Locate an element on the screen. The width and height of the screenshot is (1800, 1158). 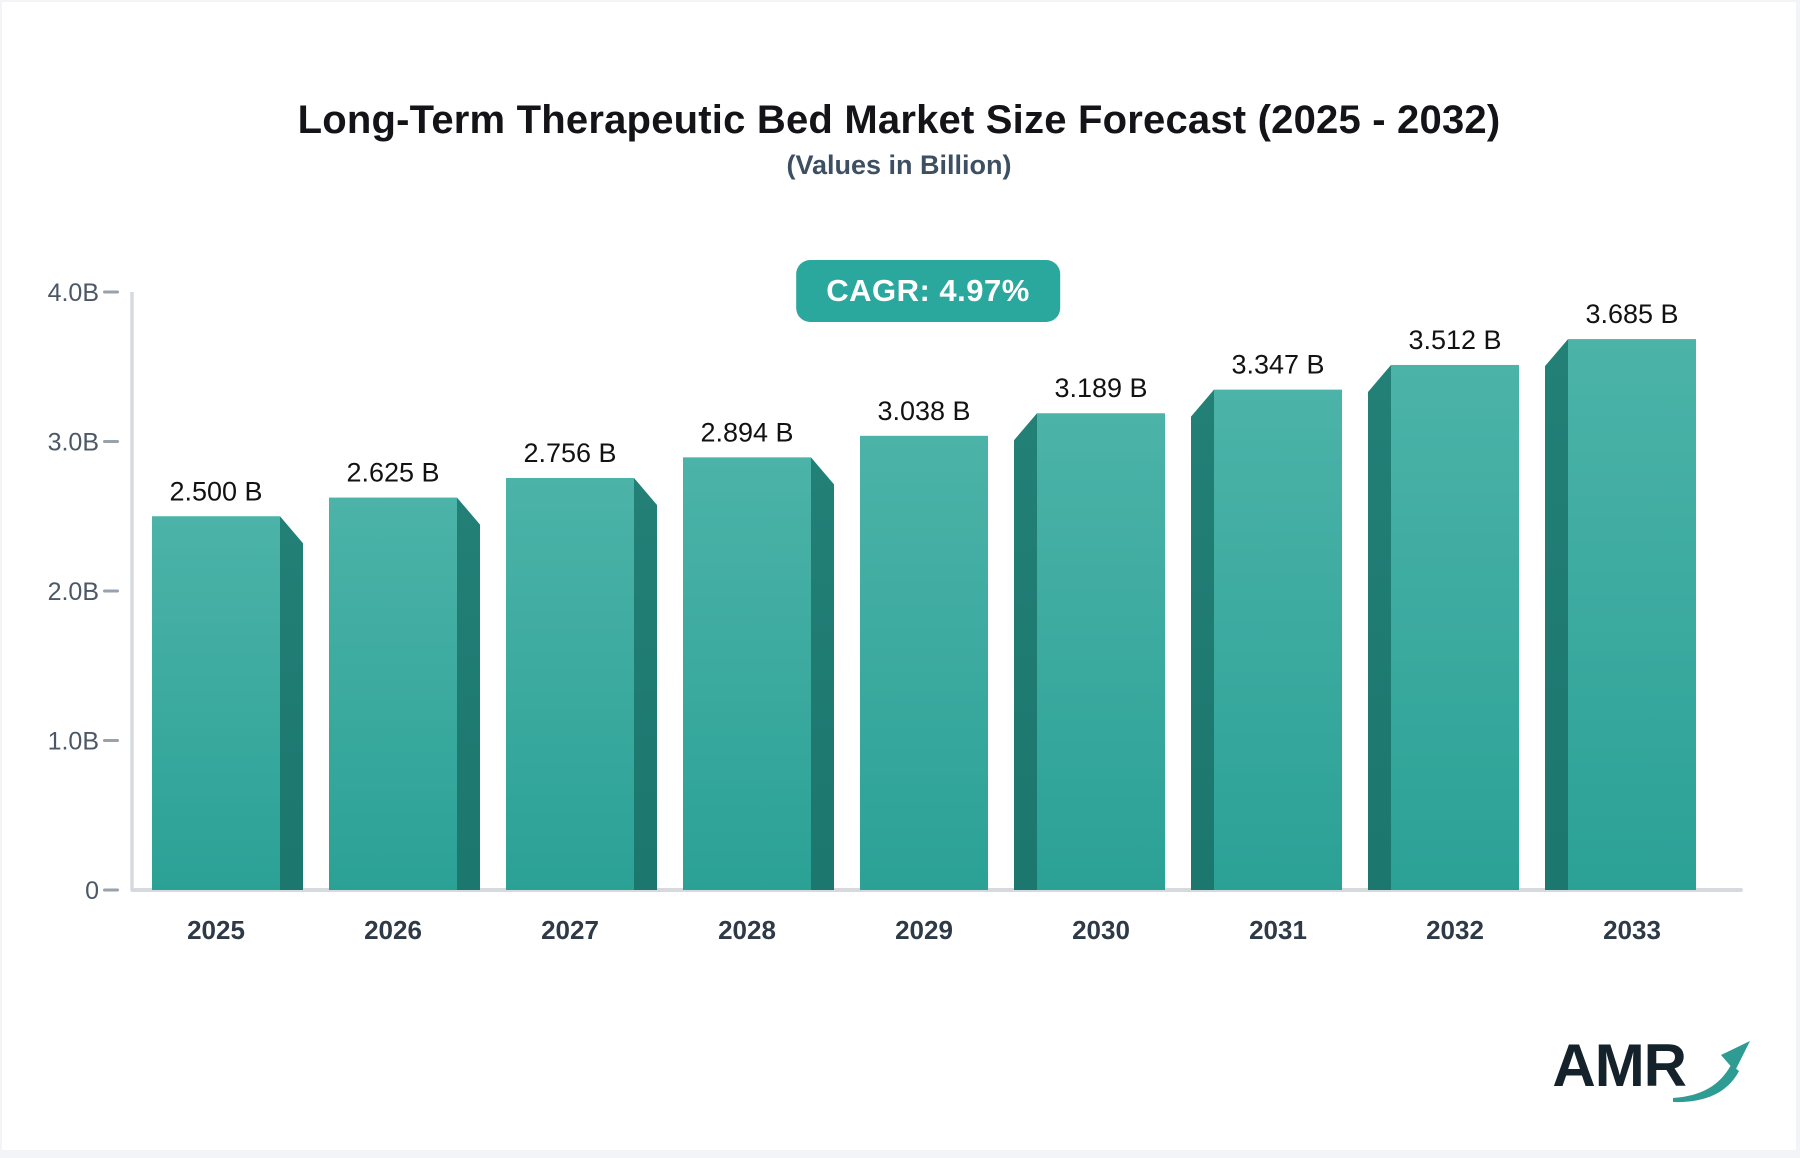
amr-logo-arrow-icon is located at coordinates (1711, 1072).